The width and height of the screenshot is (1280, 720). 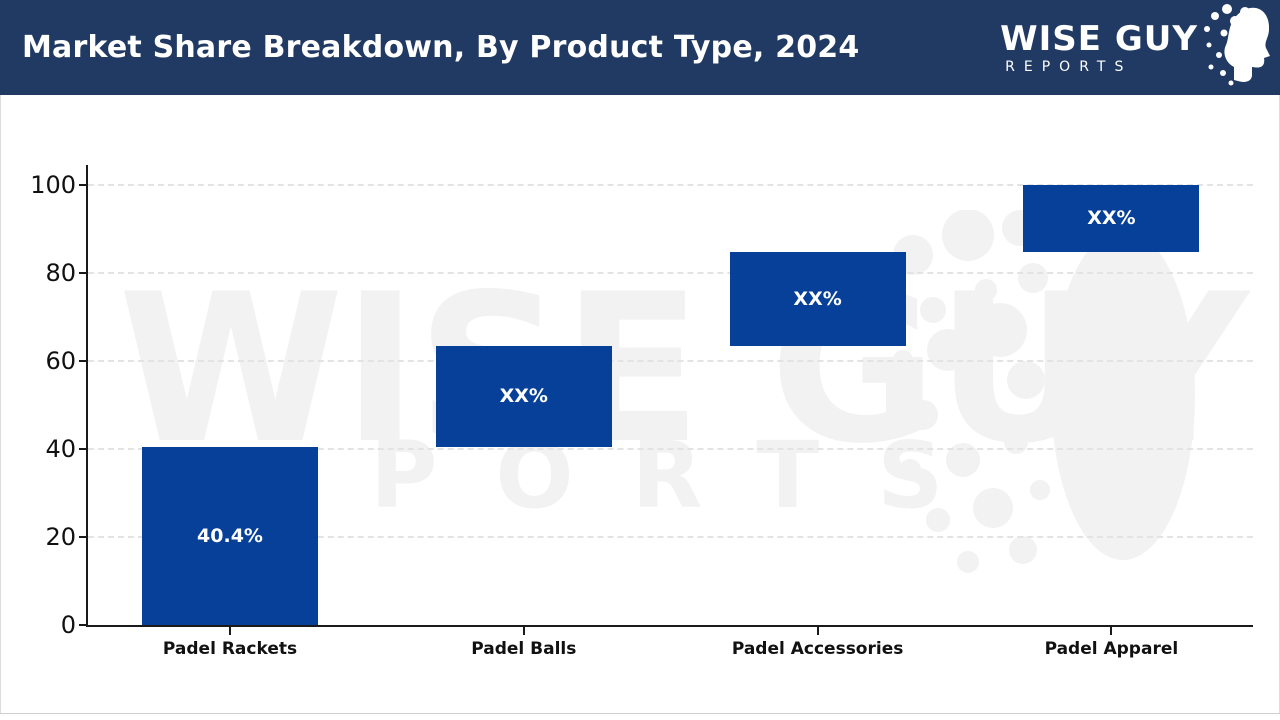 I want to click on ytick-label-100: 100, so click(x=53, y=185).